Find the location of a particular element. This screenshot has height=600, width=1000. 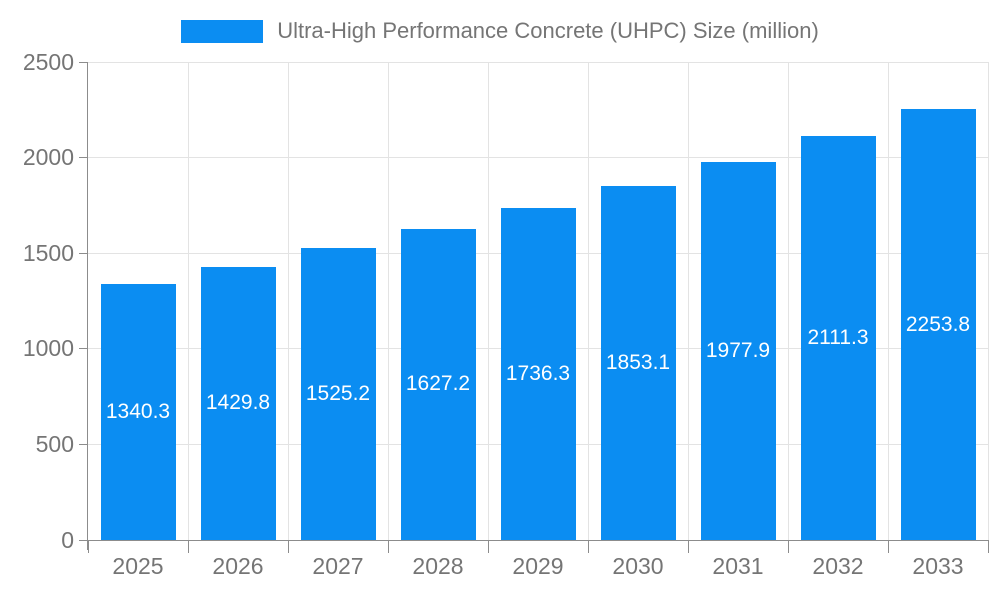

bar-value-label: 1736.3 is located at coordinates (538, 374).